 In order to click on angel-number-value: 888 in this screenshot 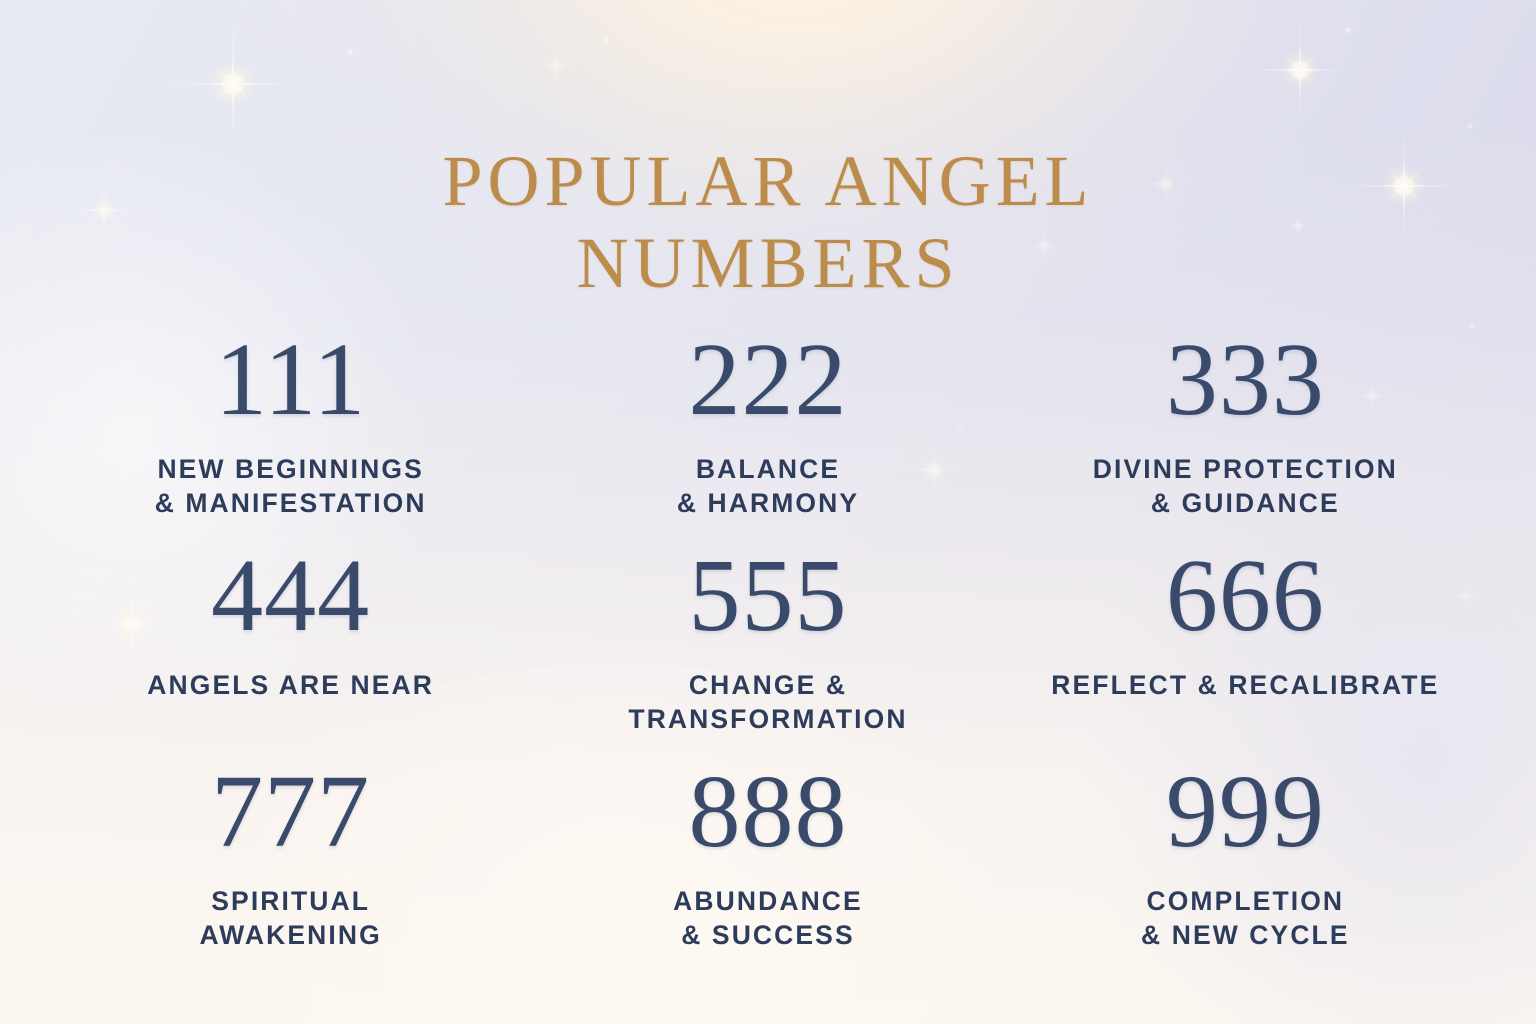, I will do `click(768, 811)`.